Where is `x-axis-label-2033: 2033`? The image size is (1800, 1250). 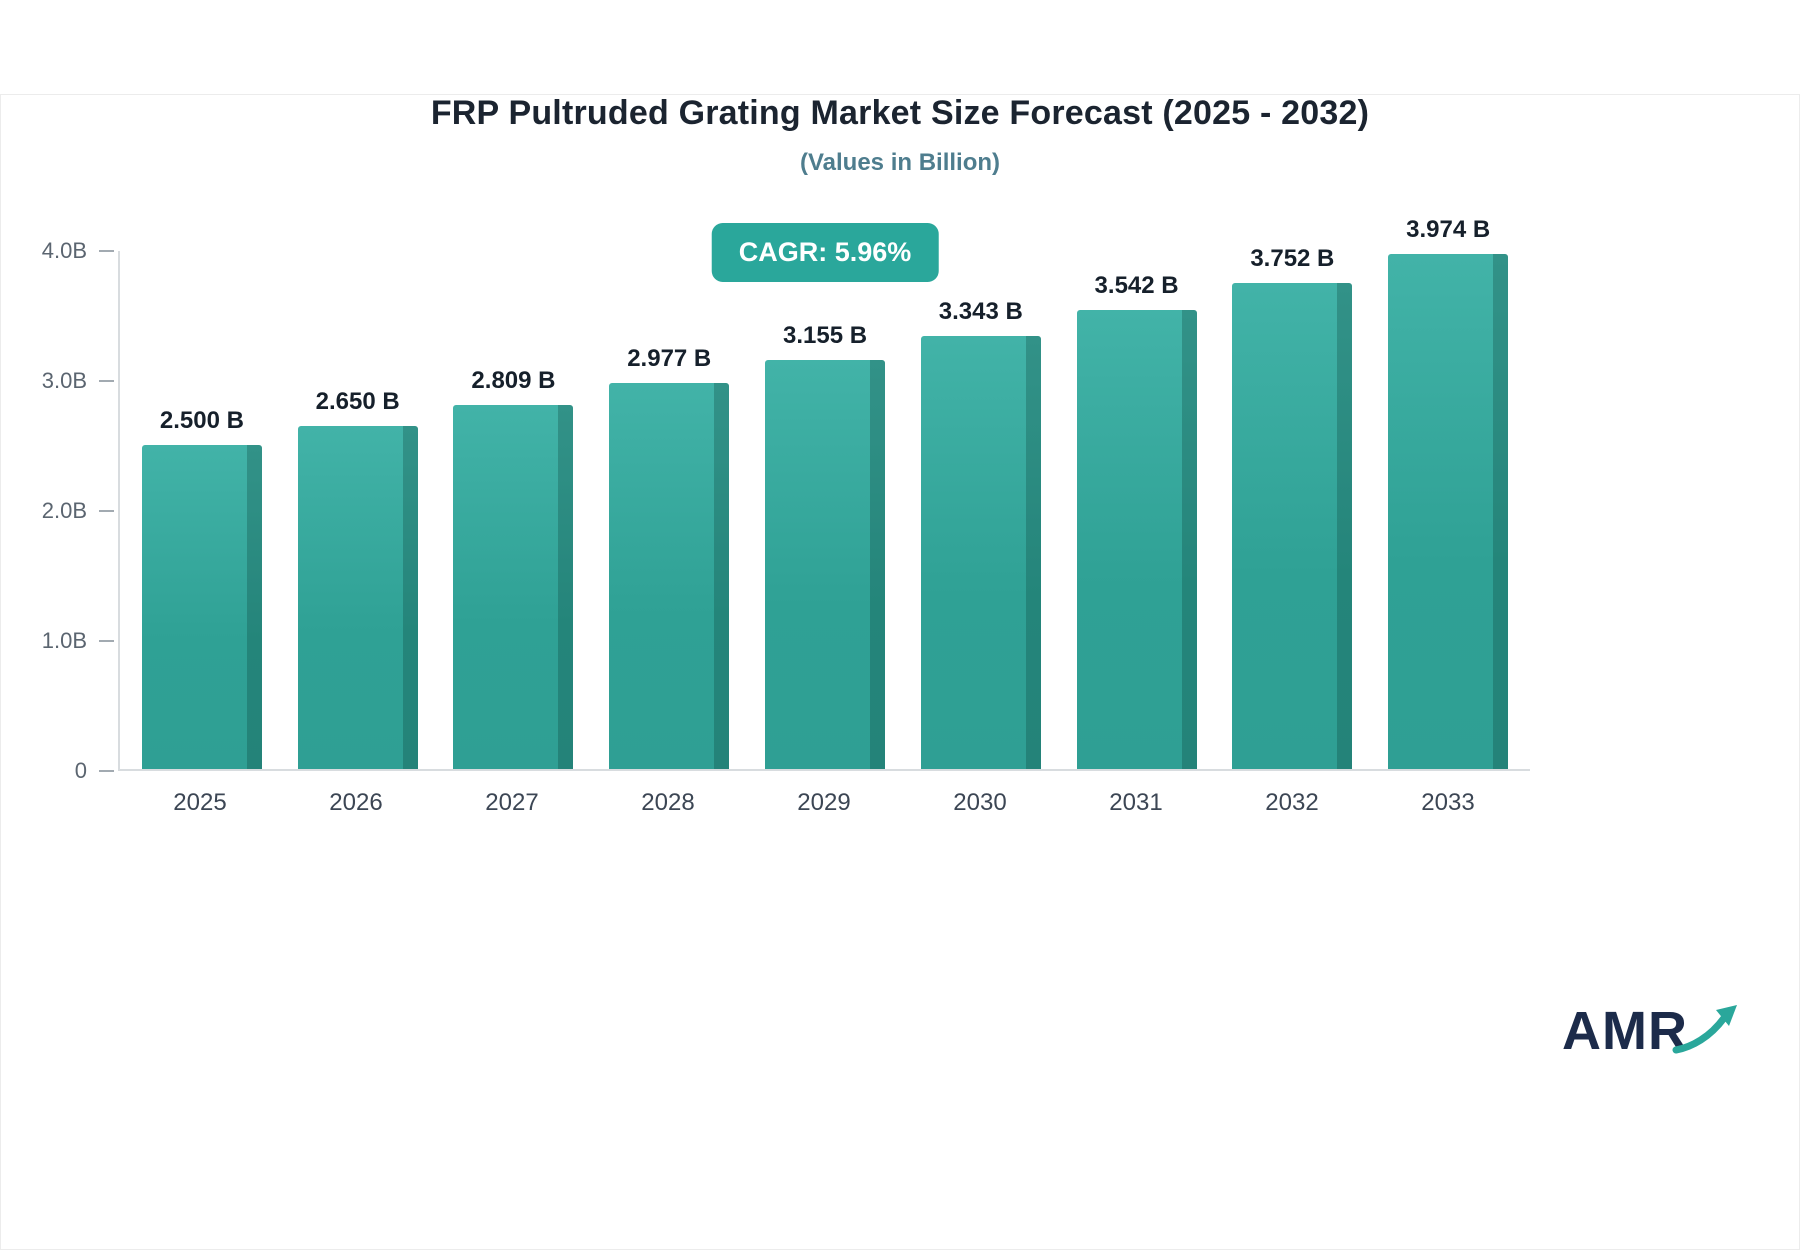 x-axis-label-2033: 2033 is located at coordinates (1448, 802).